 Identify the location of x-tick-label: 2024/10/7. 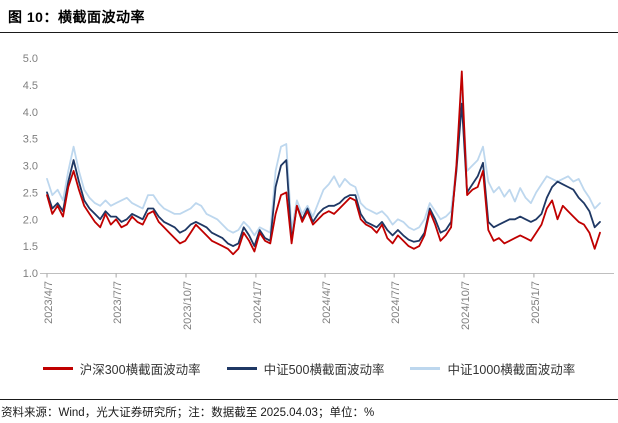
(466, 305).